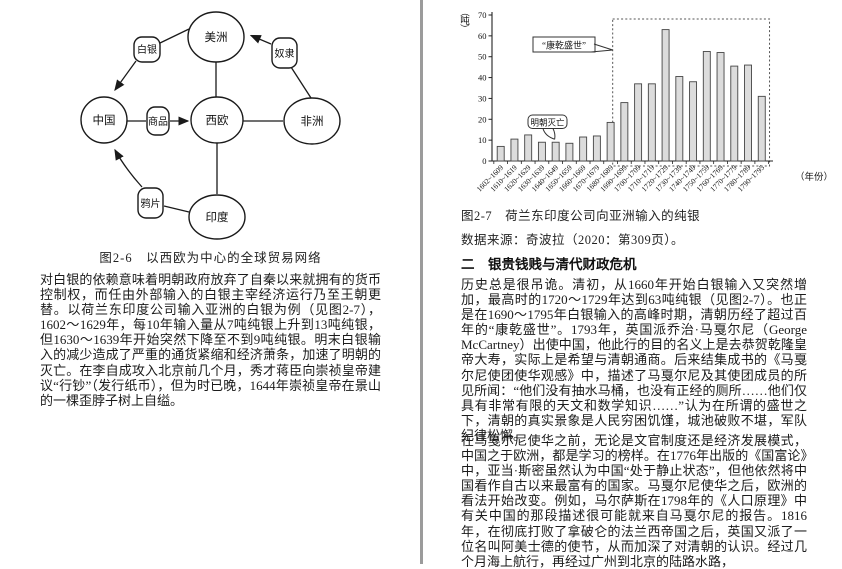  I want to click on bar-1780~1789, so click(748, 113).